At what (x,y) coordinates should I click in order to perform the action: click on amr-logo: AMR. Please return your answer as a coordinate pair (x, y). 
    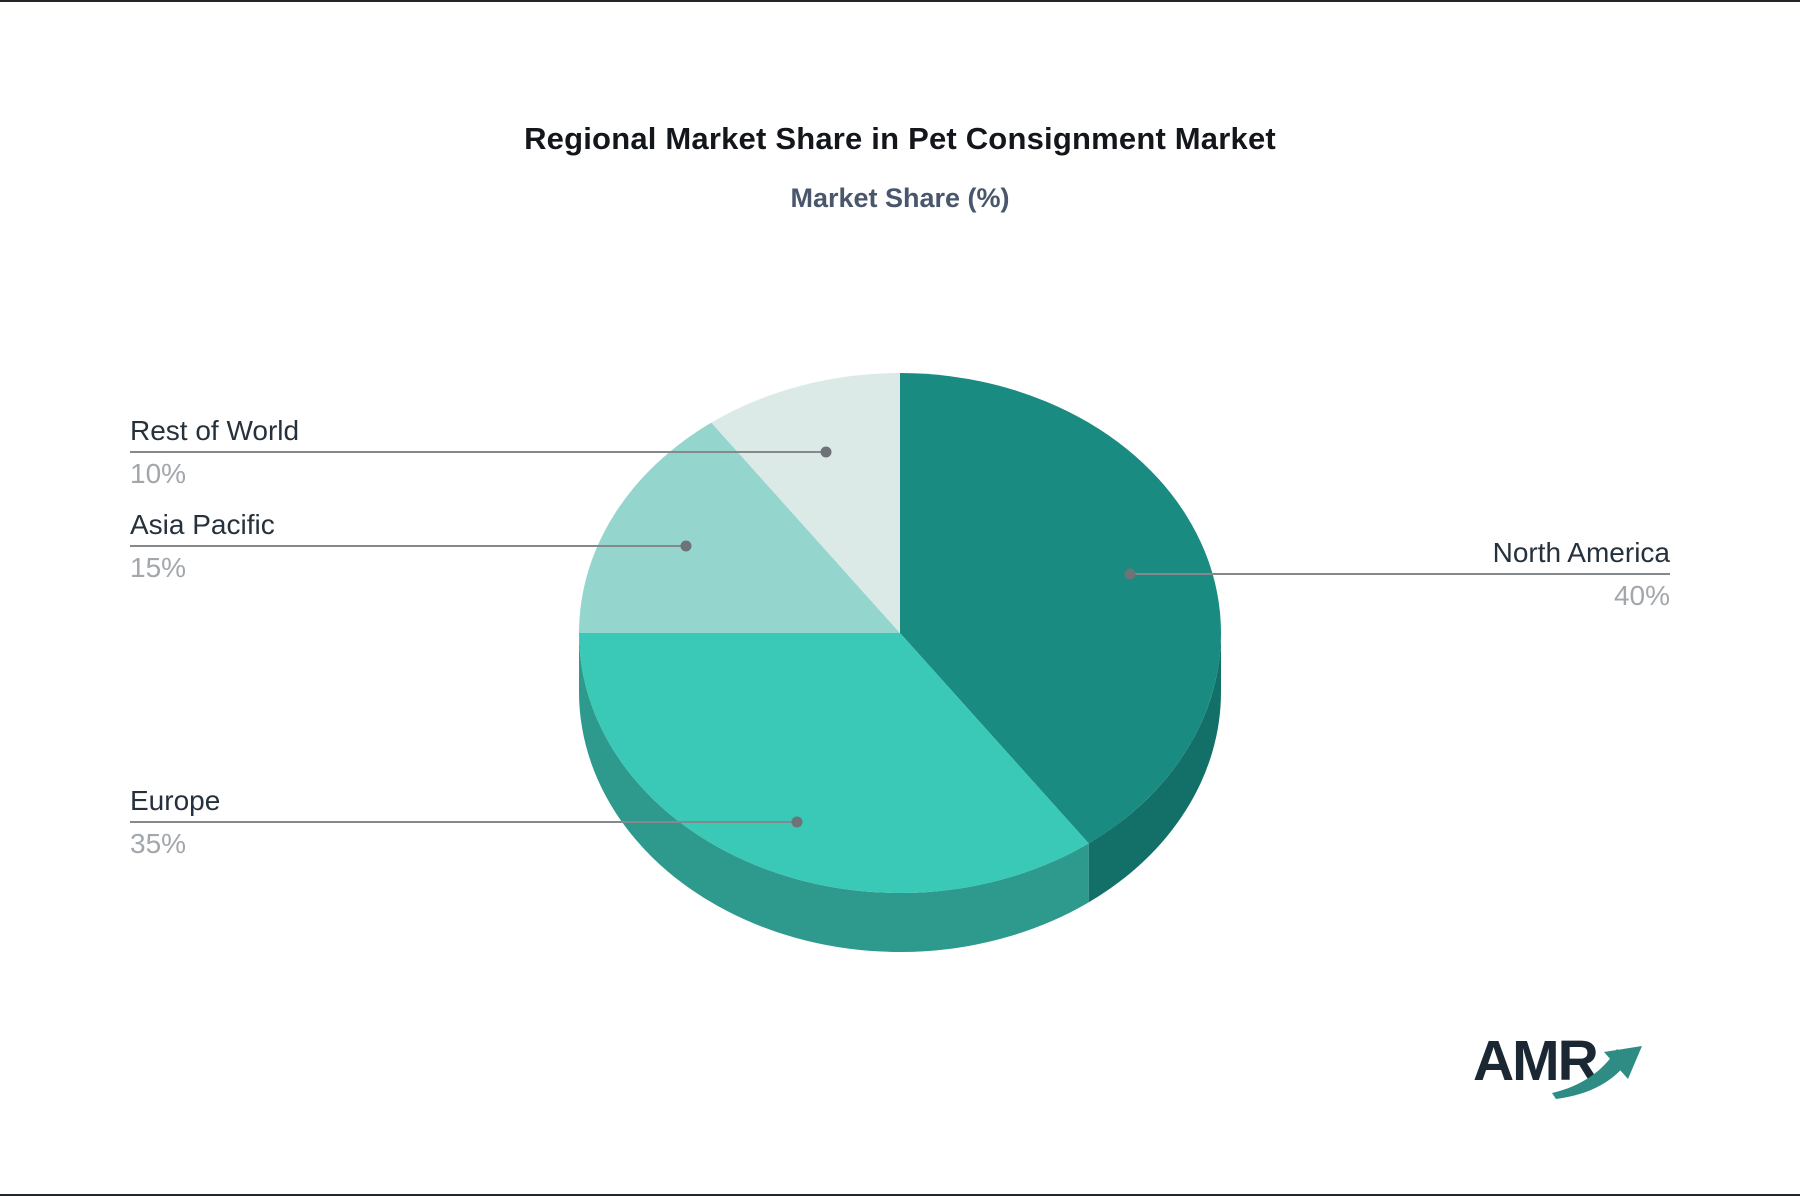
    Looking at the image, I should click on (1573, 1078).